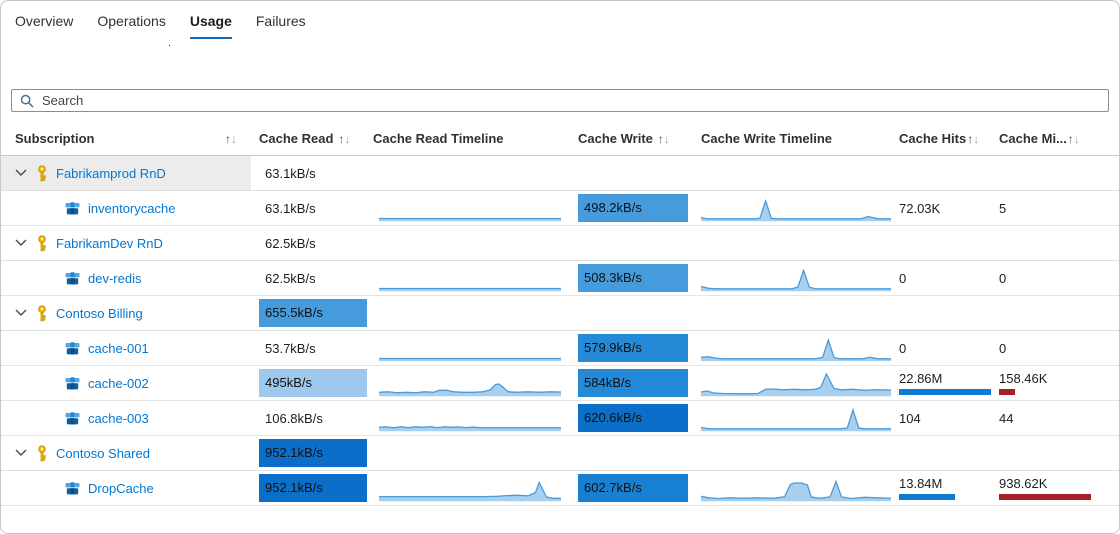 The height and width of the screenshot is (534, 1120). I want to click on cache-write-heat-bar: 584kB/s, so click(633, 383).